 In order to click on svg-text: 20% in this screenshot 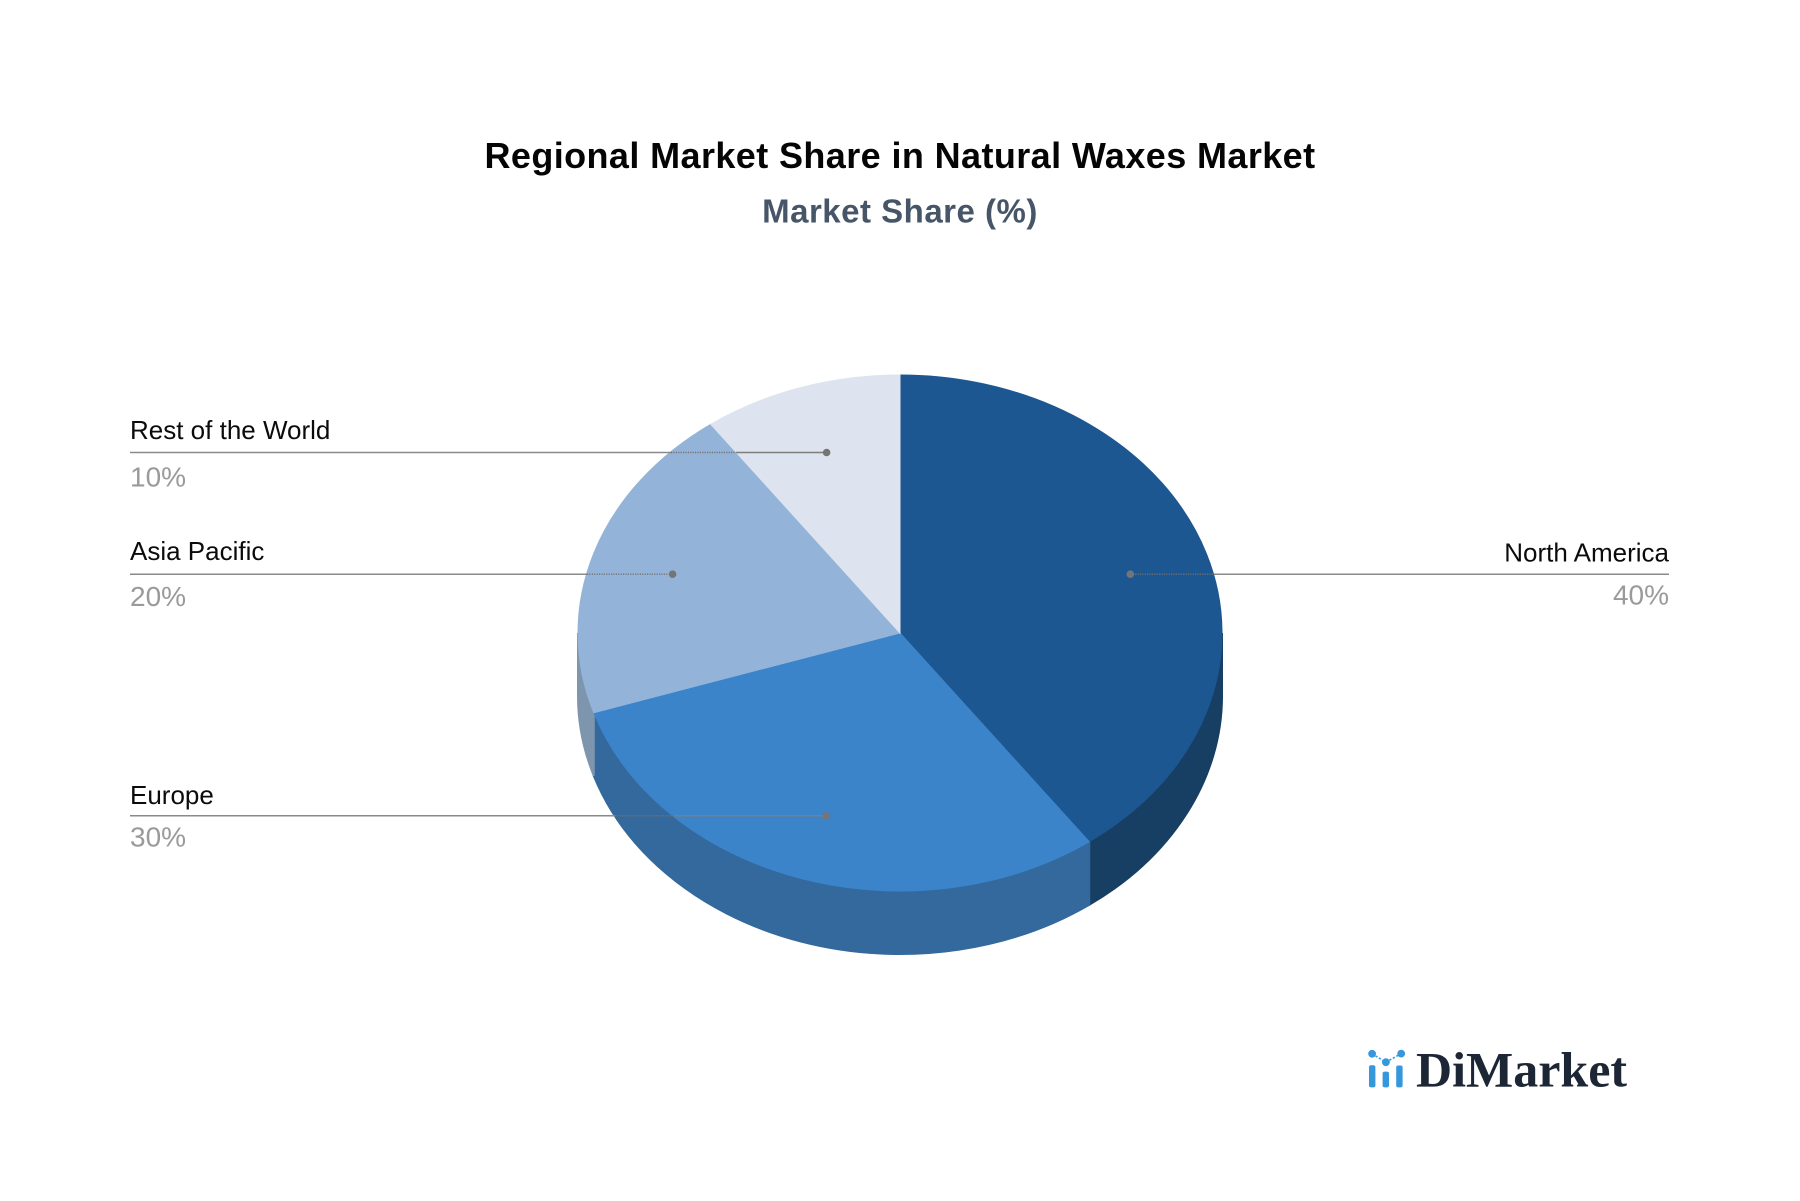, I will do `click(158, 596)`.